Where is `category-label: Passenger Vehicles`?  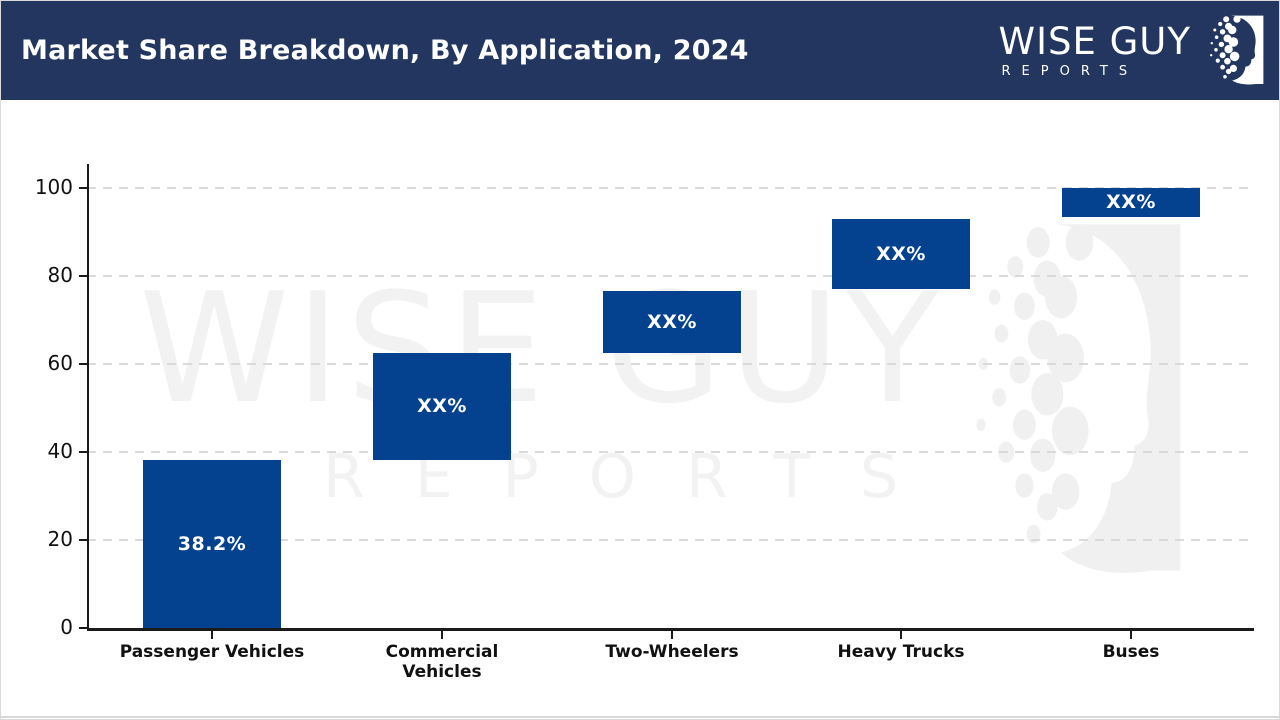
category-label: Passenger Vehicles is located at coordinates (212, 652).